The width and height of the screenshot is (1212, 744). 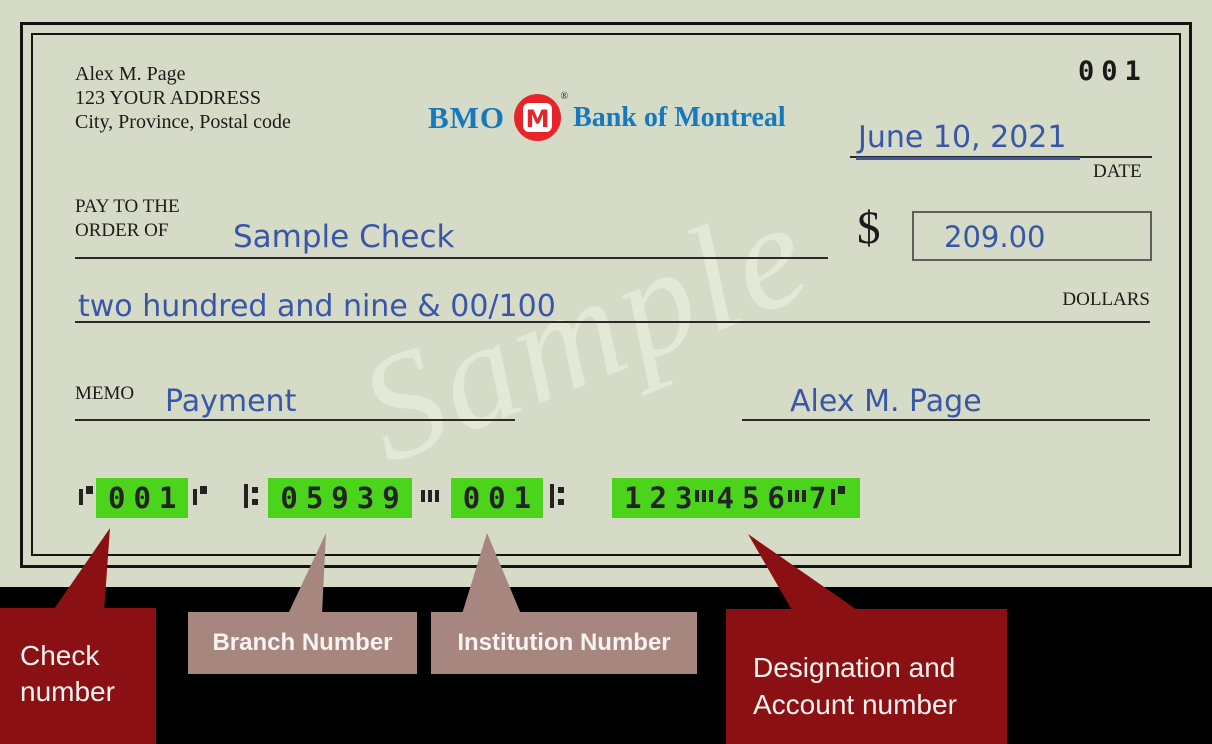 I want to click on callout-check-number-line1: Check, so click(x=60, y=655).